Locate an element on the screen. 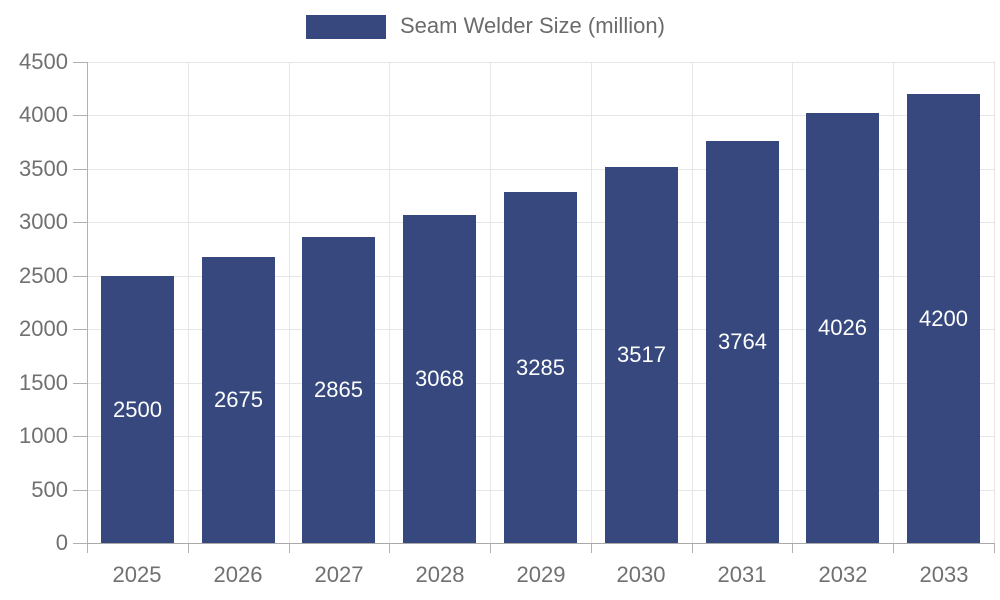  bar-value-label: 2865 is located at coordinates (338, 389).